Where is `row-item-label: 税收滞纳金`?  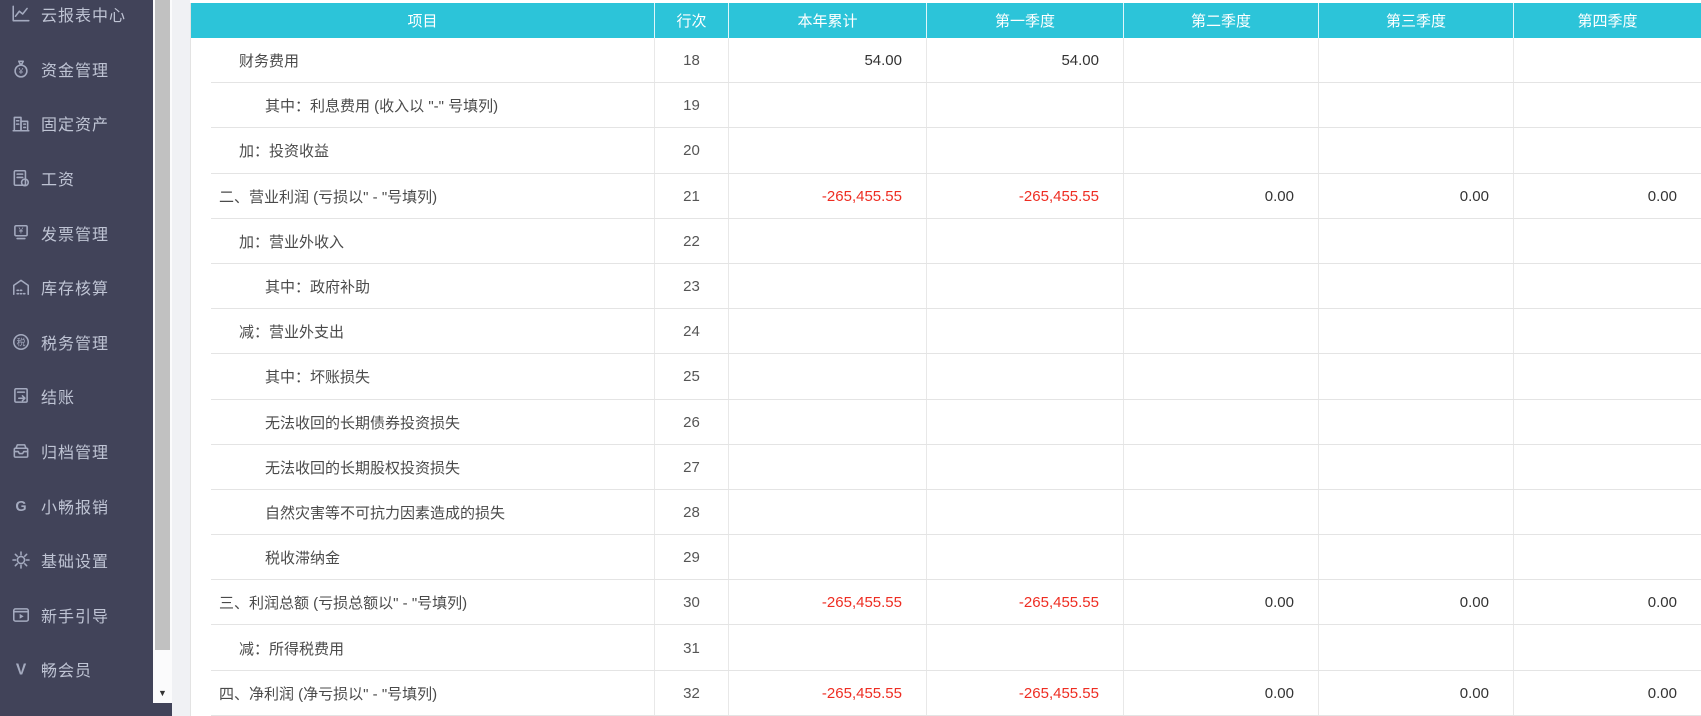
row-item-label: 税收滞纳金 is located at coordinates (303, 559).